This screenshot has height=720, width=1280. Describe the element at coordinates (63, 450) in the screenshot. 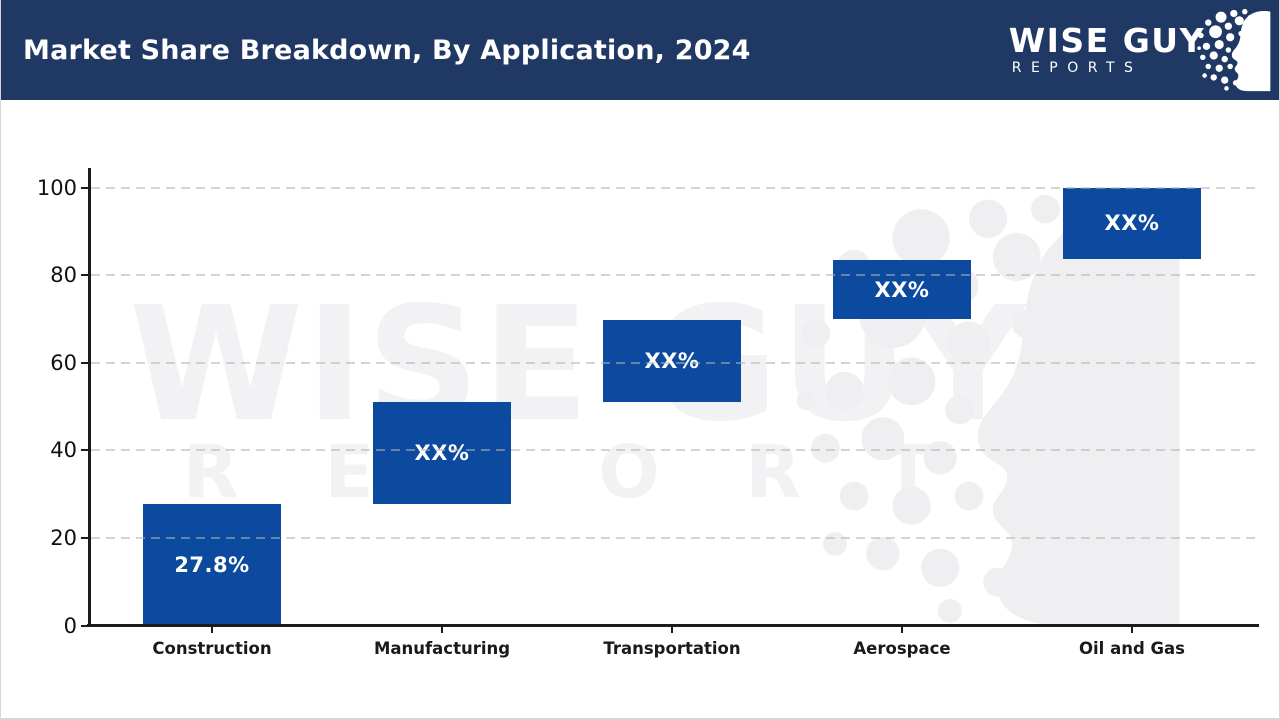

I see `y-tick-label-40: 40` at that location.